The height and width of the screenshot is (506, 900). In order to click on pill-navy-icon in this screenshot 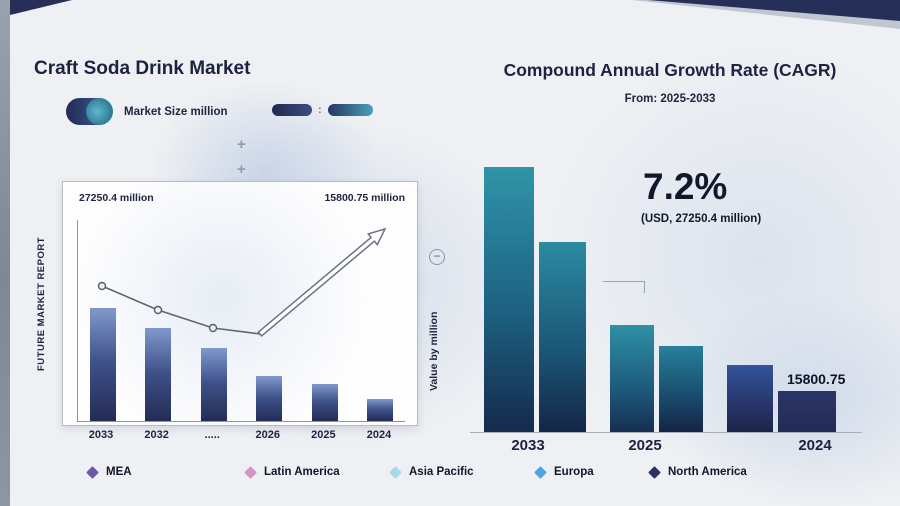, I will do `click(292, 110)`.